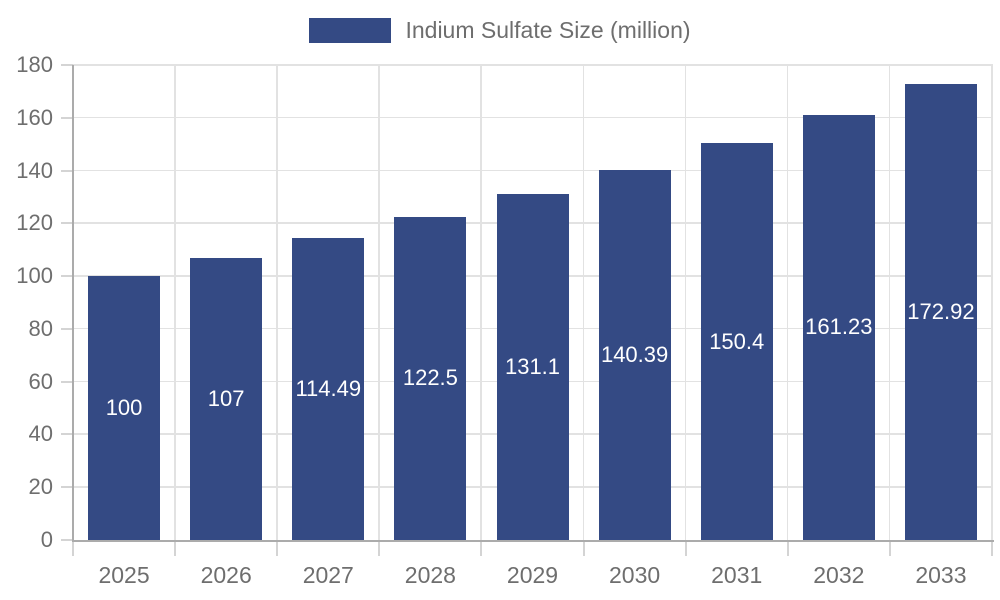 This screenshot has height=600, width=1000. Describe the element at coordinates (532, 575) in the screenshot. I see `x-axis-label: 2029` at that location.